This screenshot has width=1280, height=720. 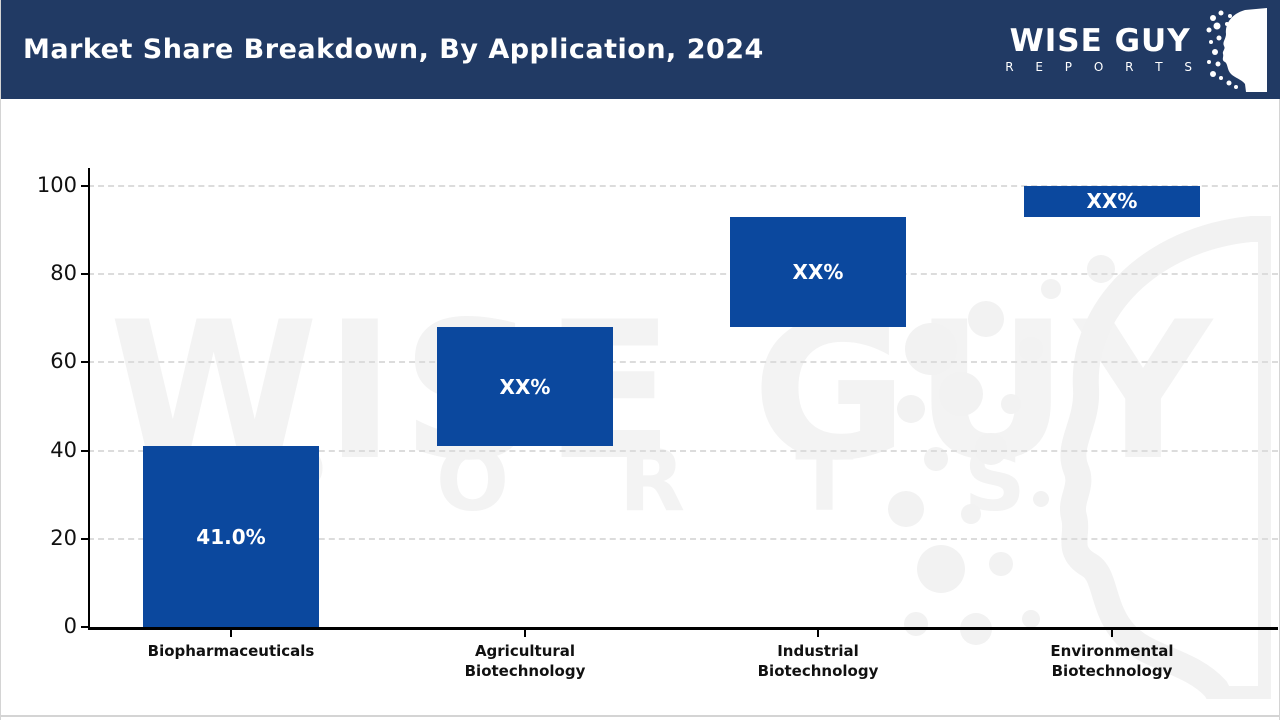 I want to click on brand-logo-text: WISE GUY R E P O R T S, so click(x=1100, y=49).